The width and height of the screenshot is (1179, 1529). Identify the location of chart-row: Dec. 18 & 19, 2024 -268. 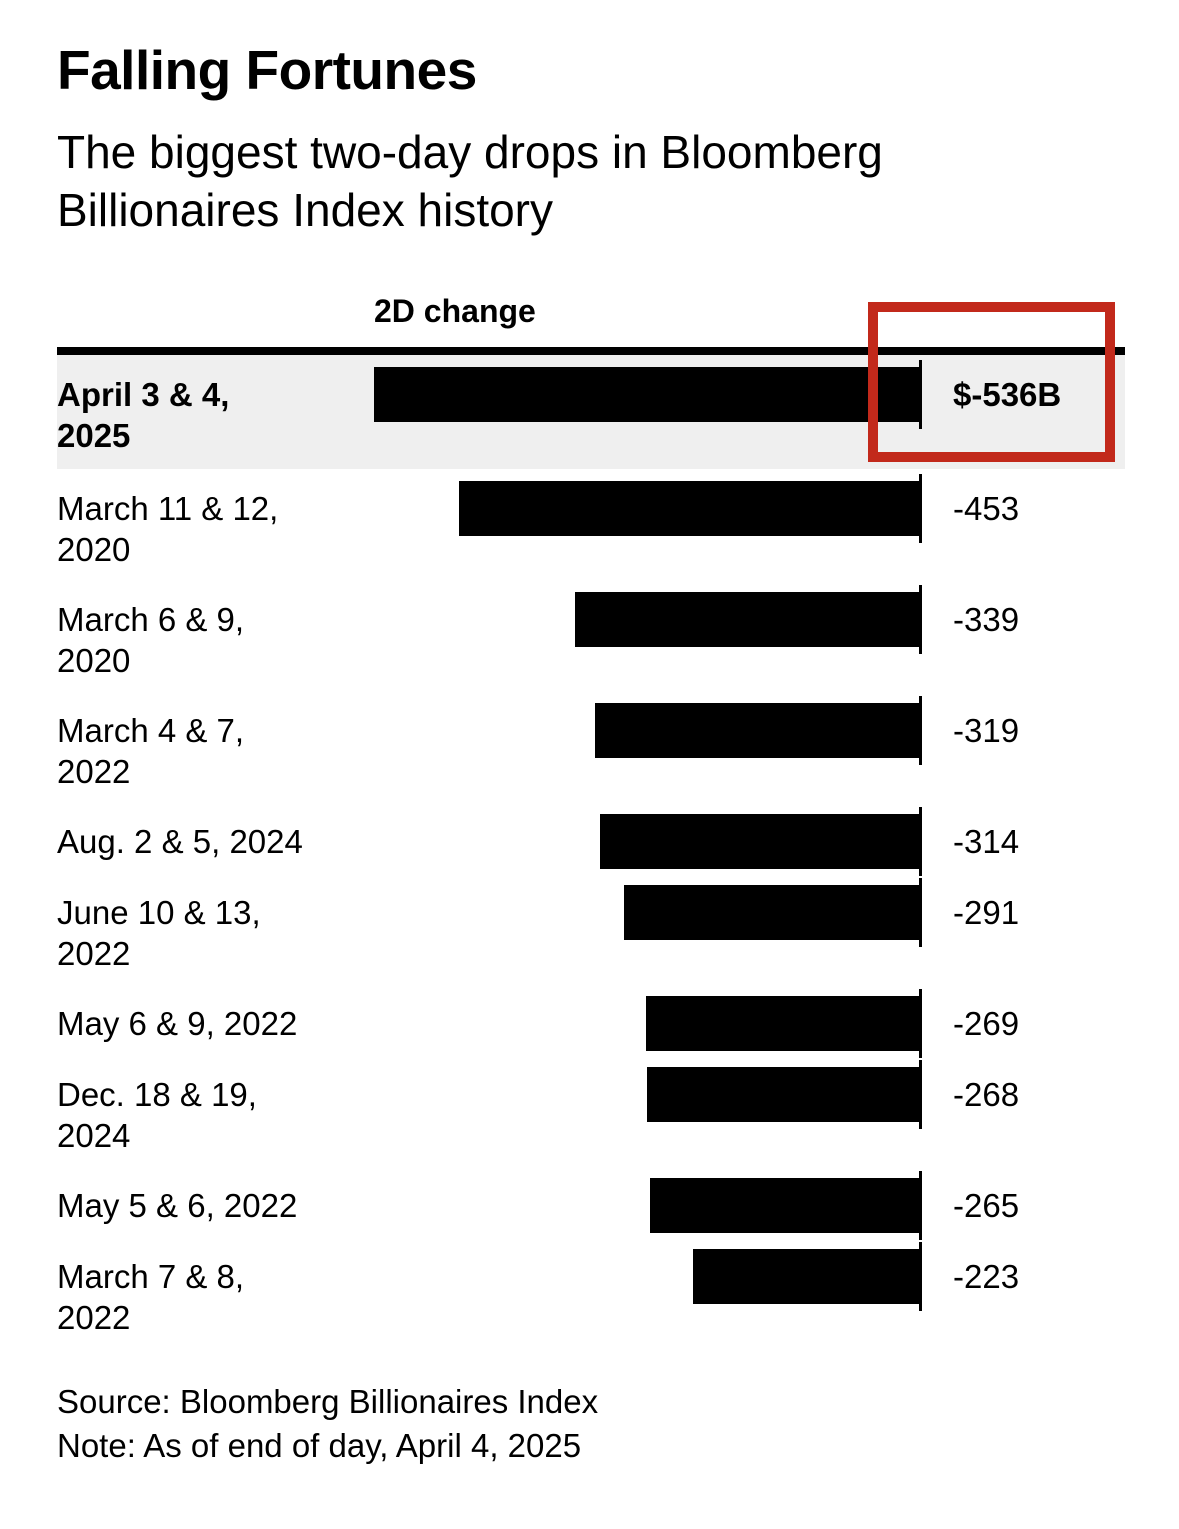
(591, 1105).